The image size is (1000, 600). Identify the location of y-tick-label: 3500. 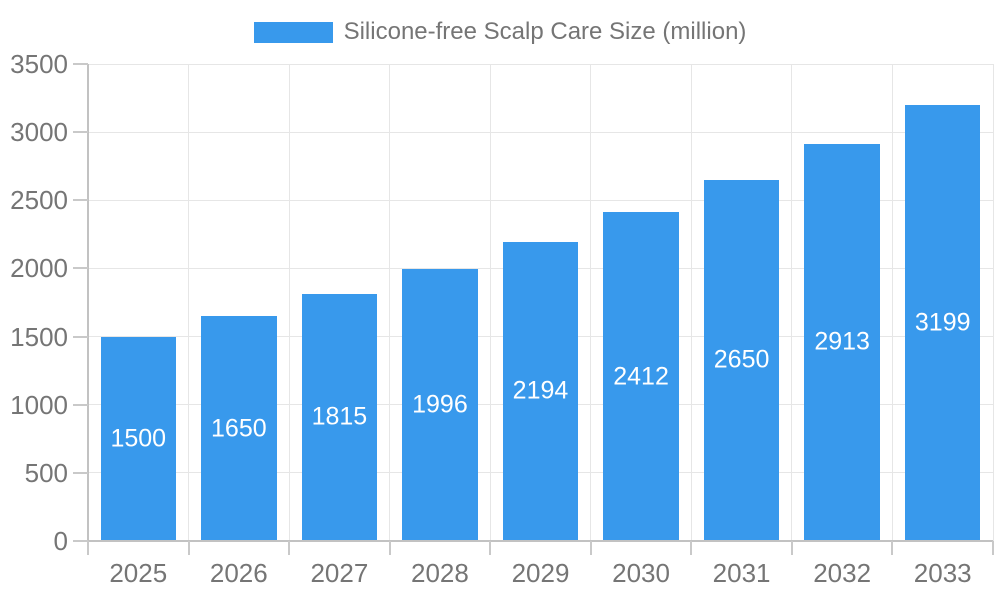
(39, 64).